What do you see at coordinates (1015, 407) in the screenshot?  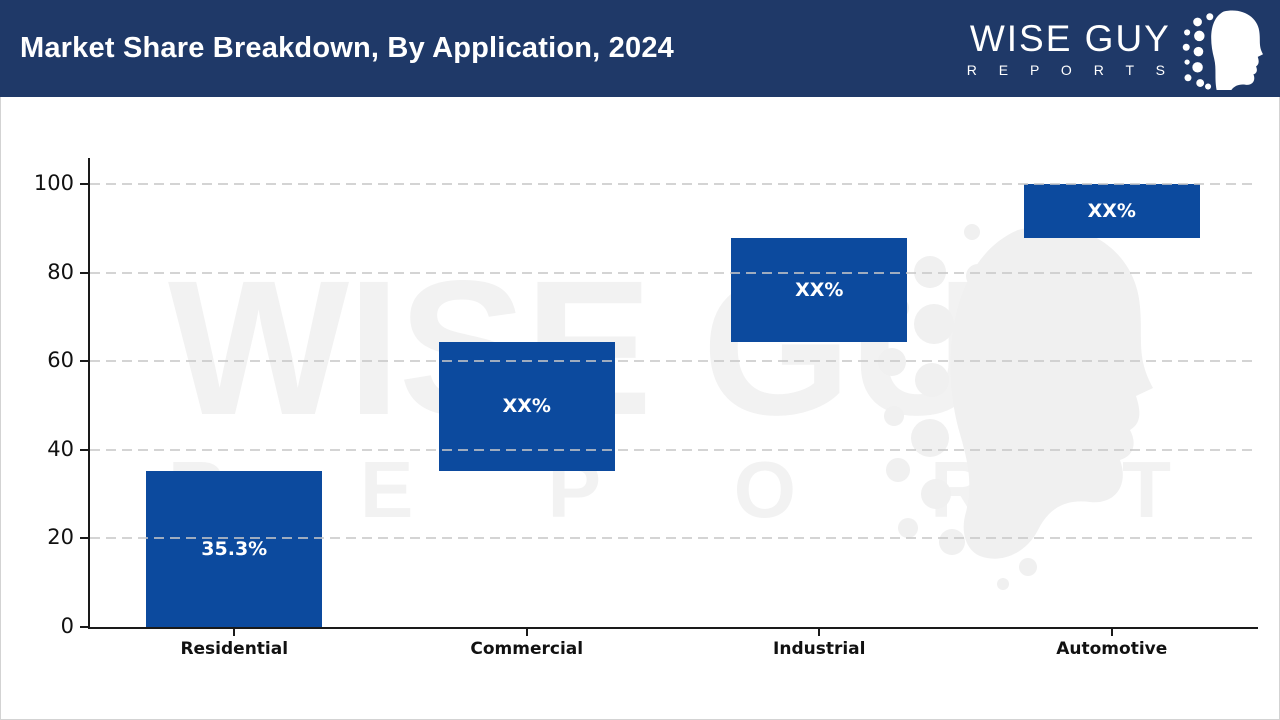 I see `watermark-head-icon` at bounding box center [1015, 407].